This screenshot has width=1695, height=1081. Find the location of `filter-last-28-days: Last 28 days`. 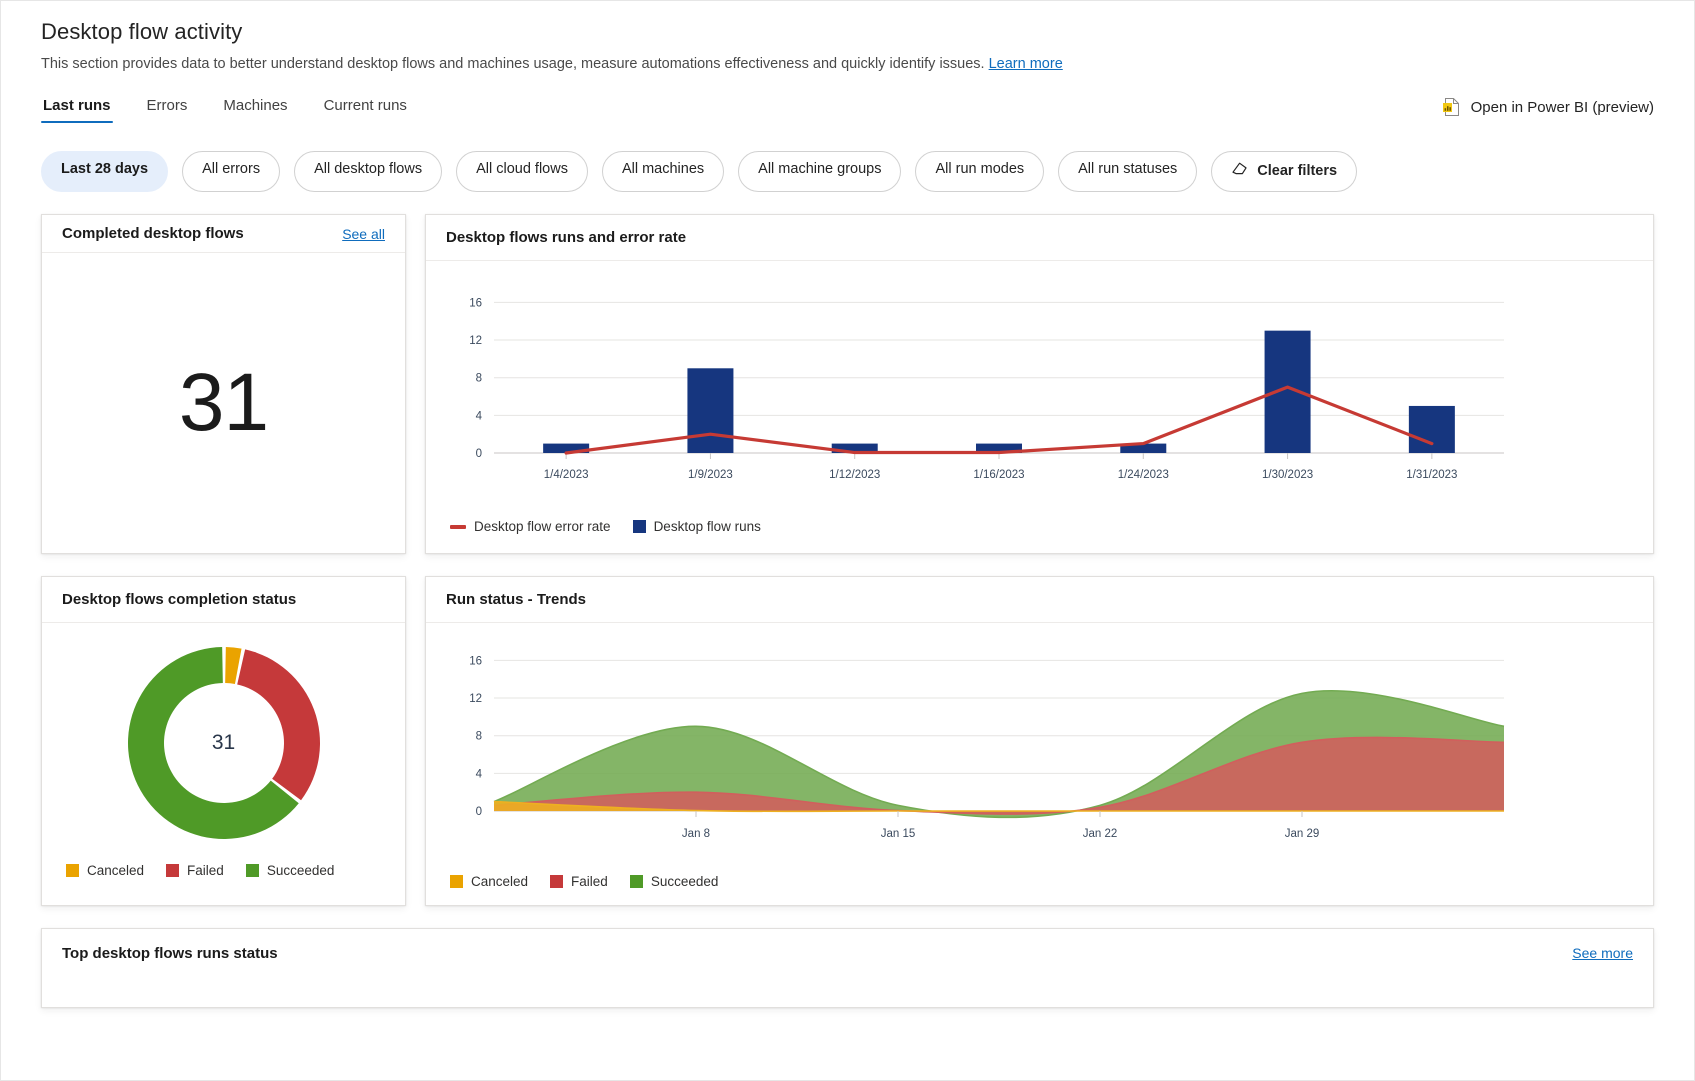

filter-last-28-days: Last 28 days is located at coordinates (105, 171).